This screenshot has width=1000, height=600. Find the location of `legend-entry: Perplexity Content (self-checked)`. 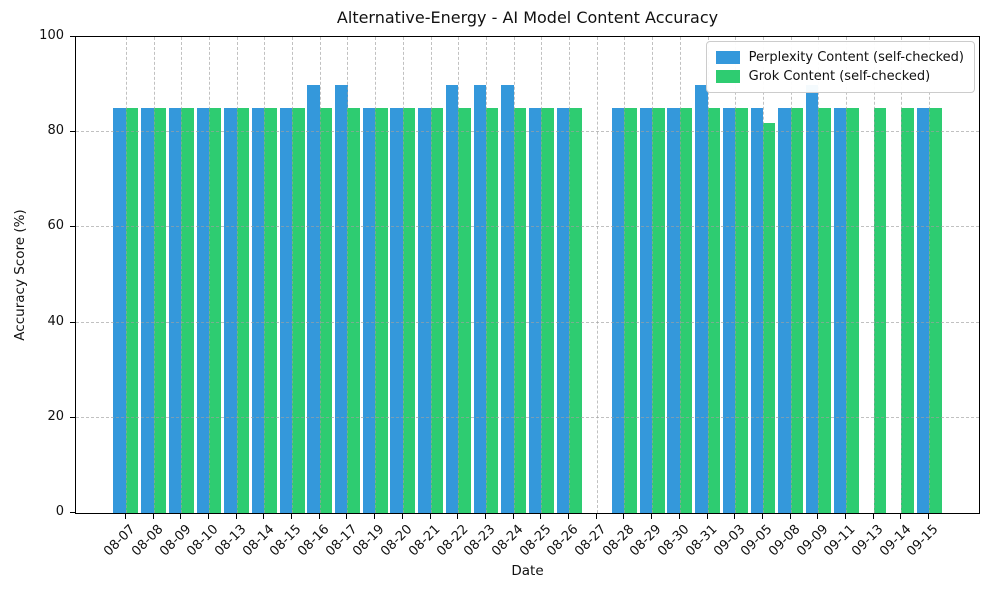

legend-entry: Perplexity Content (self-checked) is located at coordinates (839, 57).